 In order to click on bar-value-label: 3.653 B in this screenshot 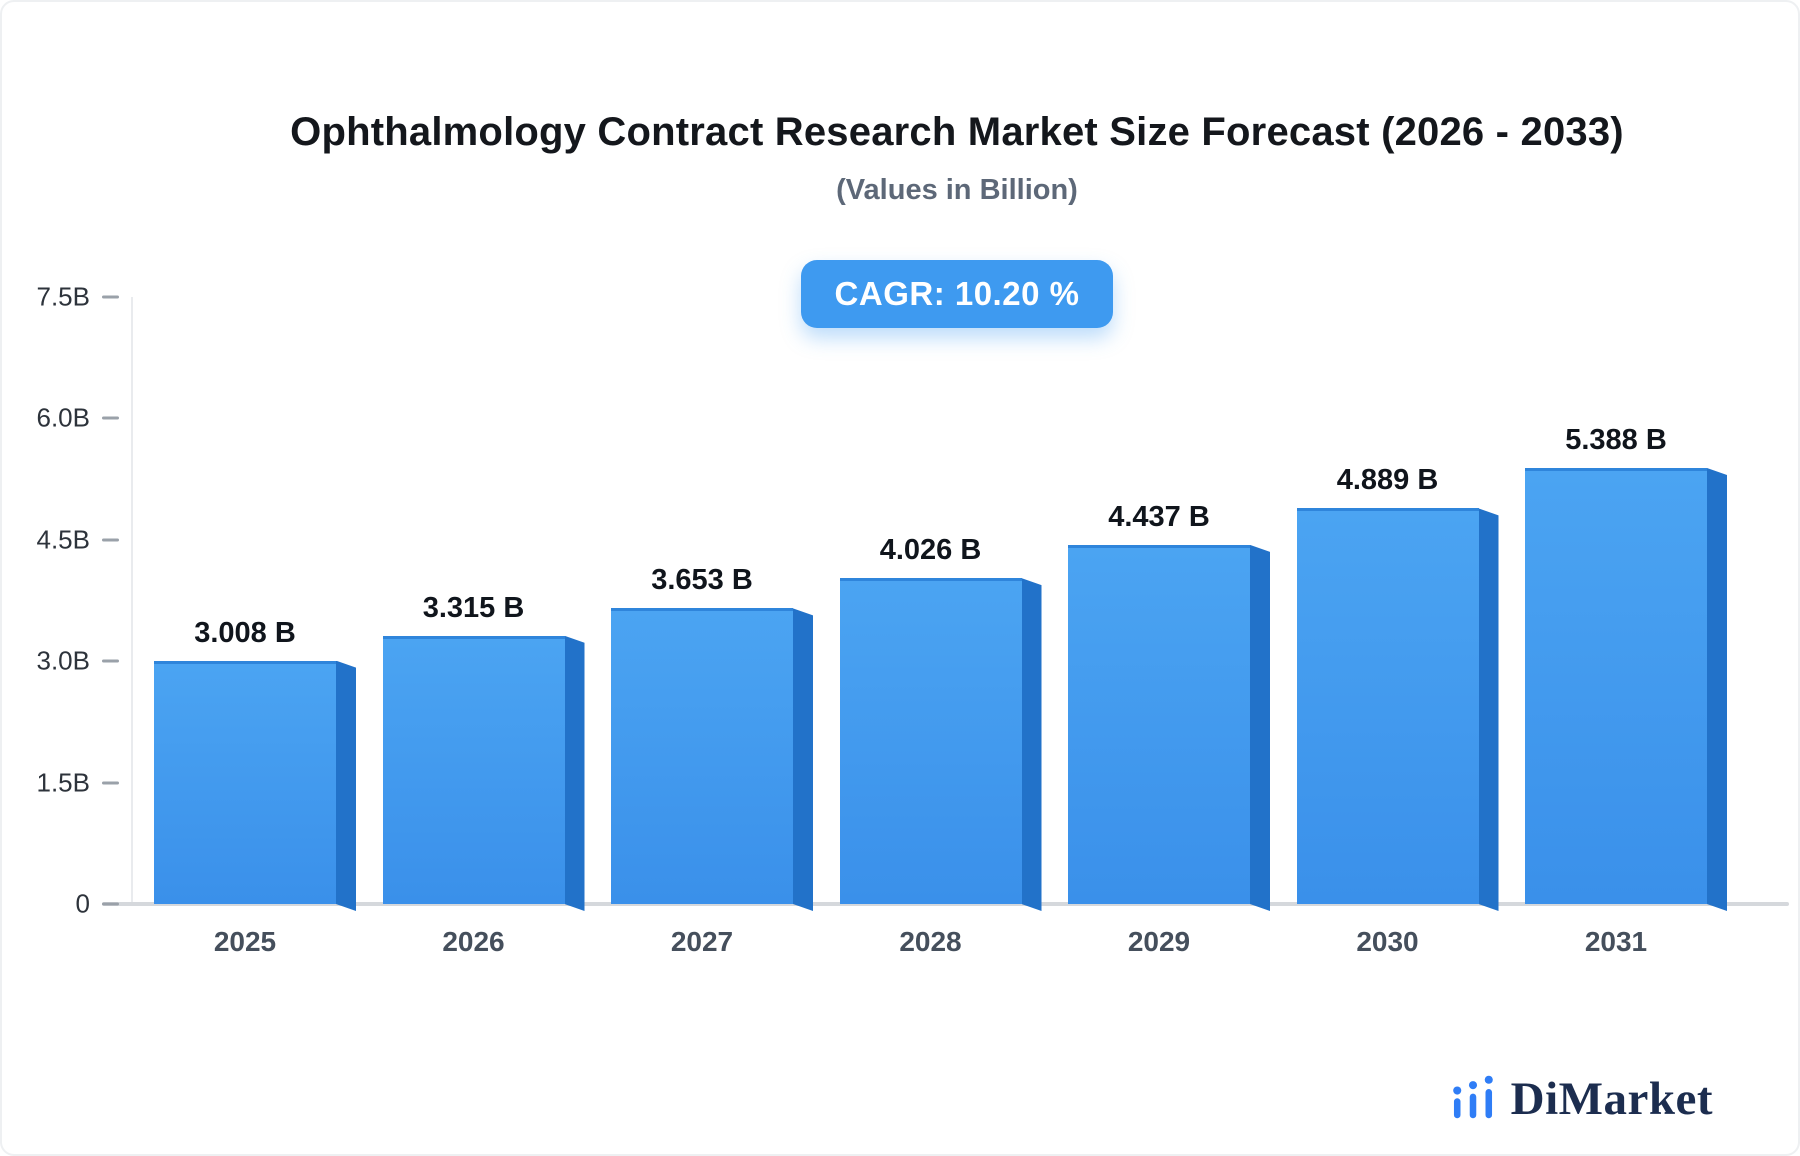, I will do `click(702, 580)`.